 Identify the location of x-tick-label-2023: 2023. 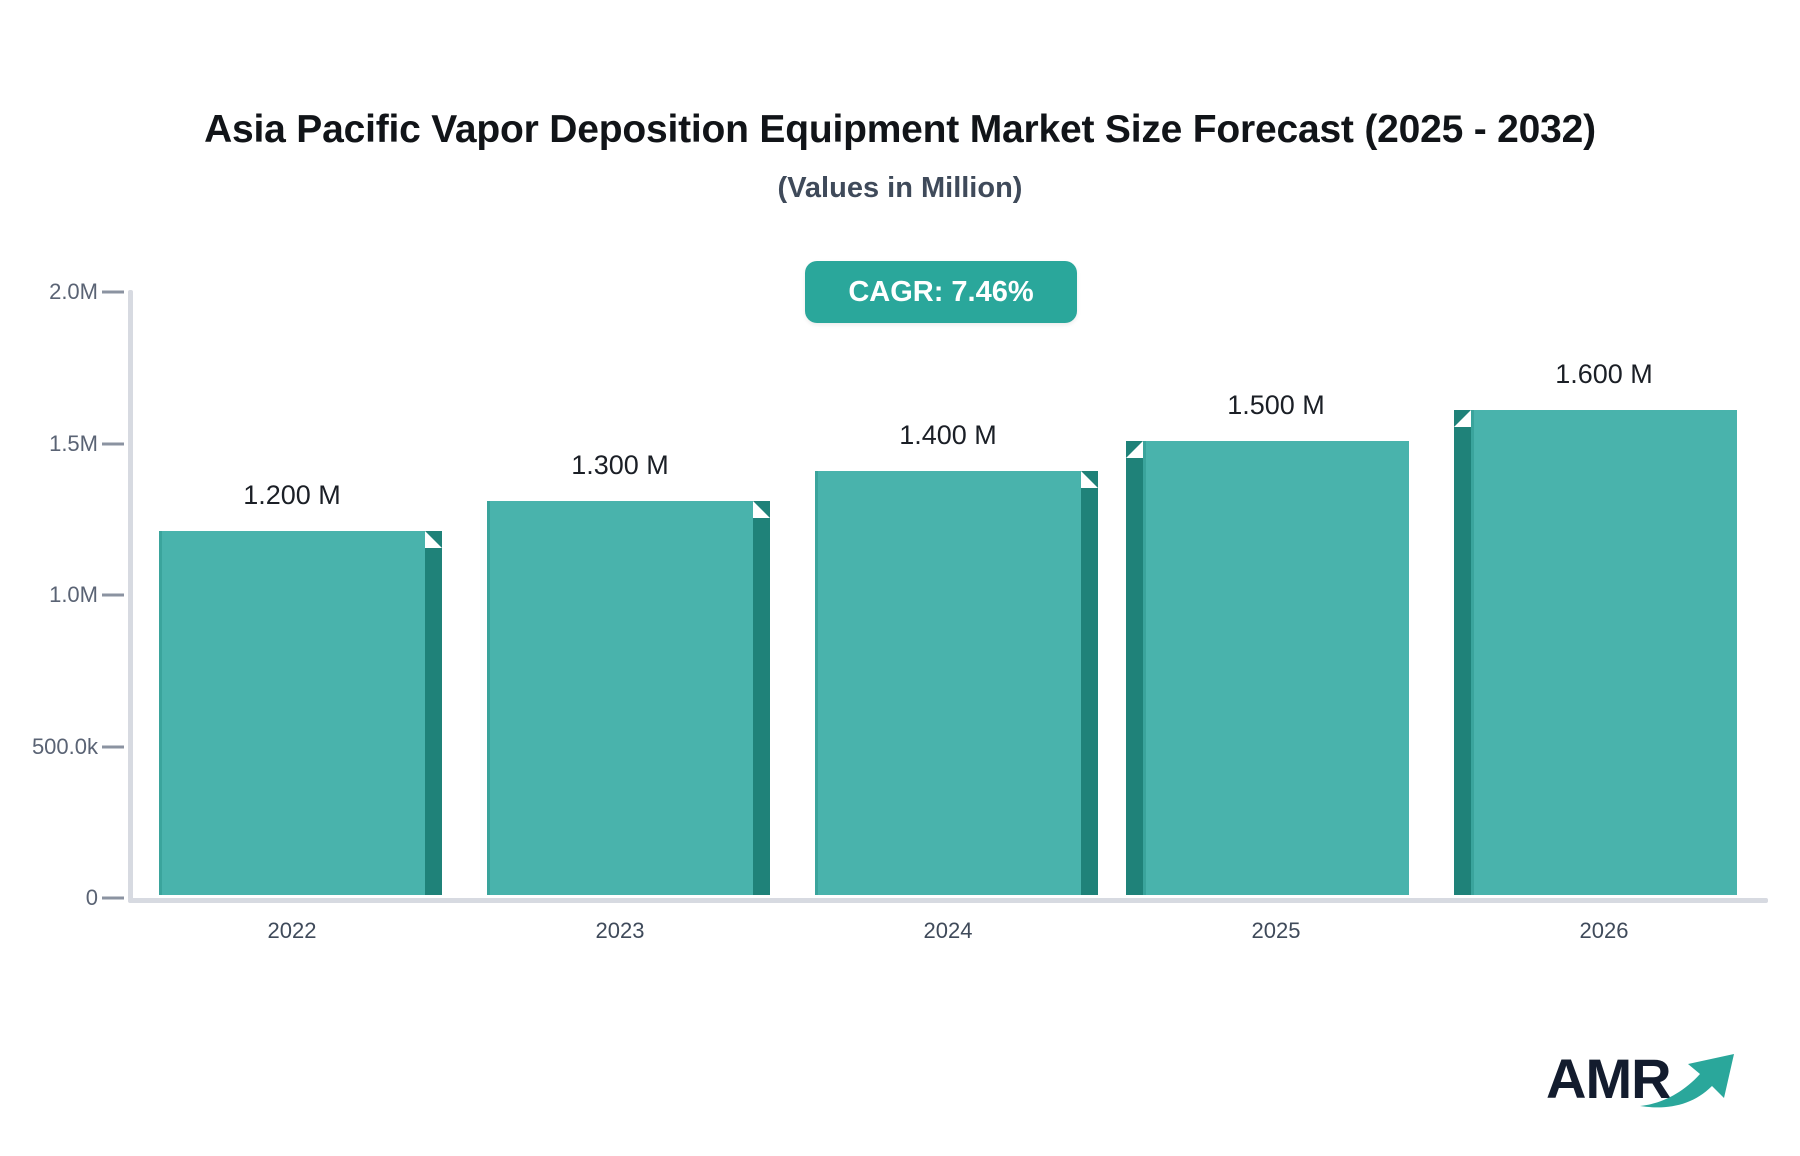
(620, 930).